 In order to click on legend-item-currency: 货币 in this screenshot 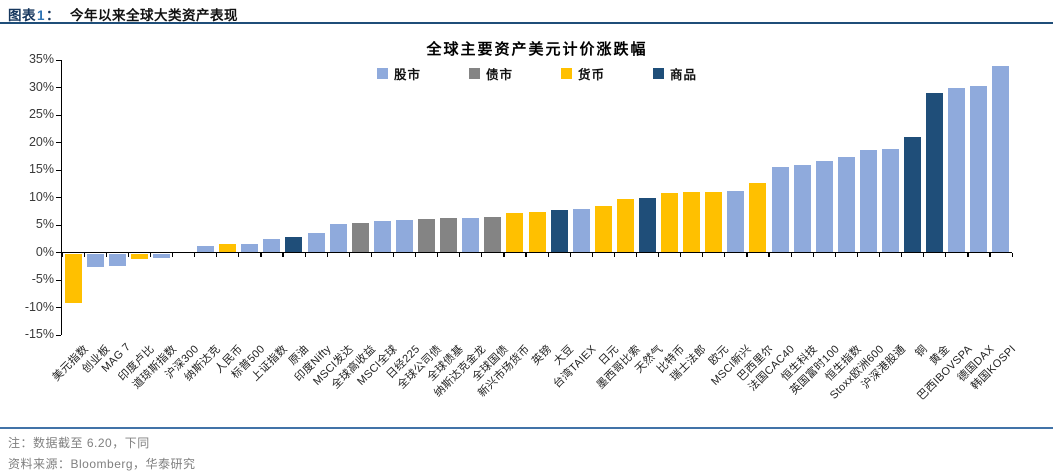, I will do `click(583, 73)`.